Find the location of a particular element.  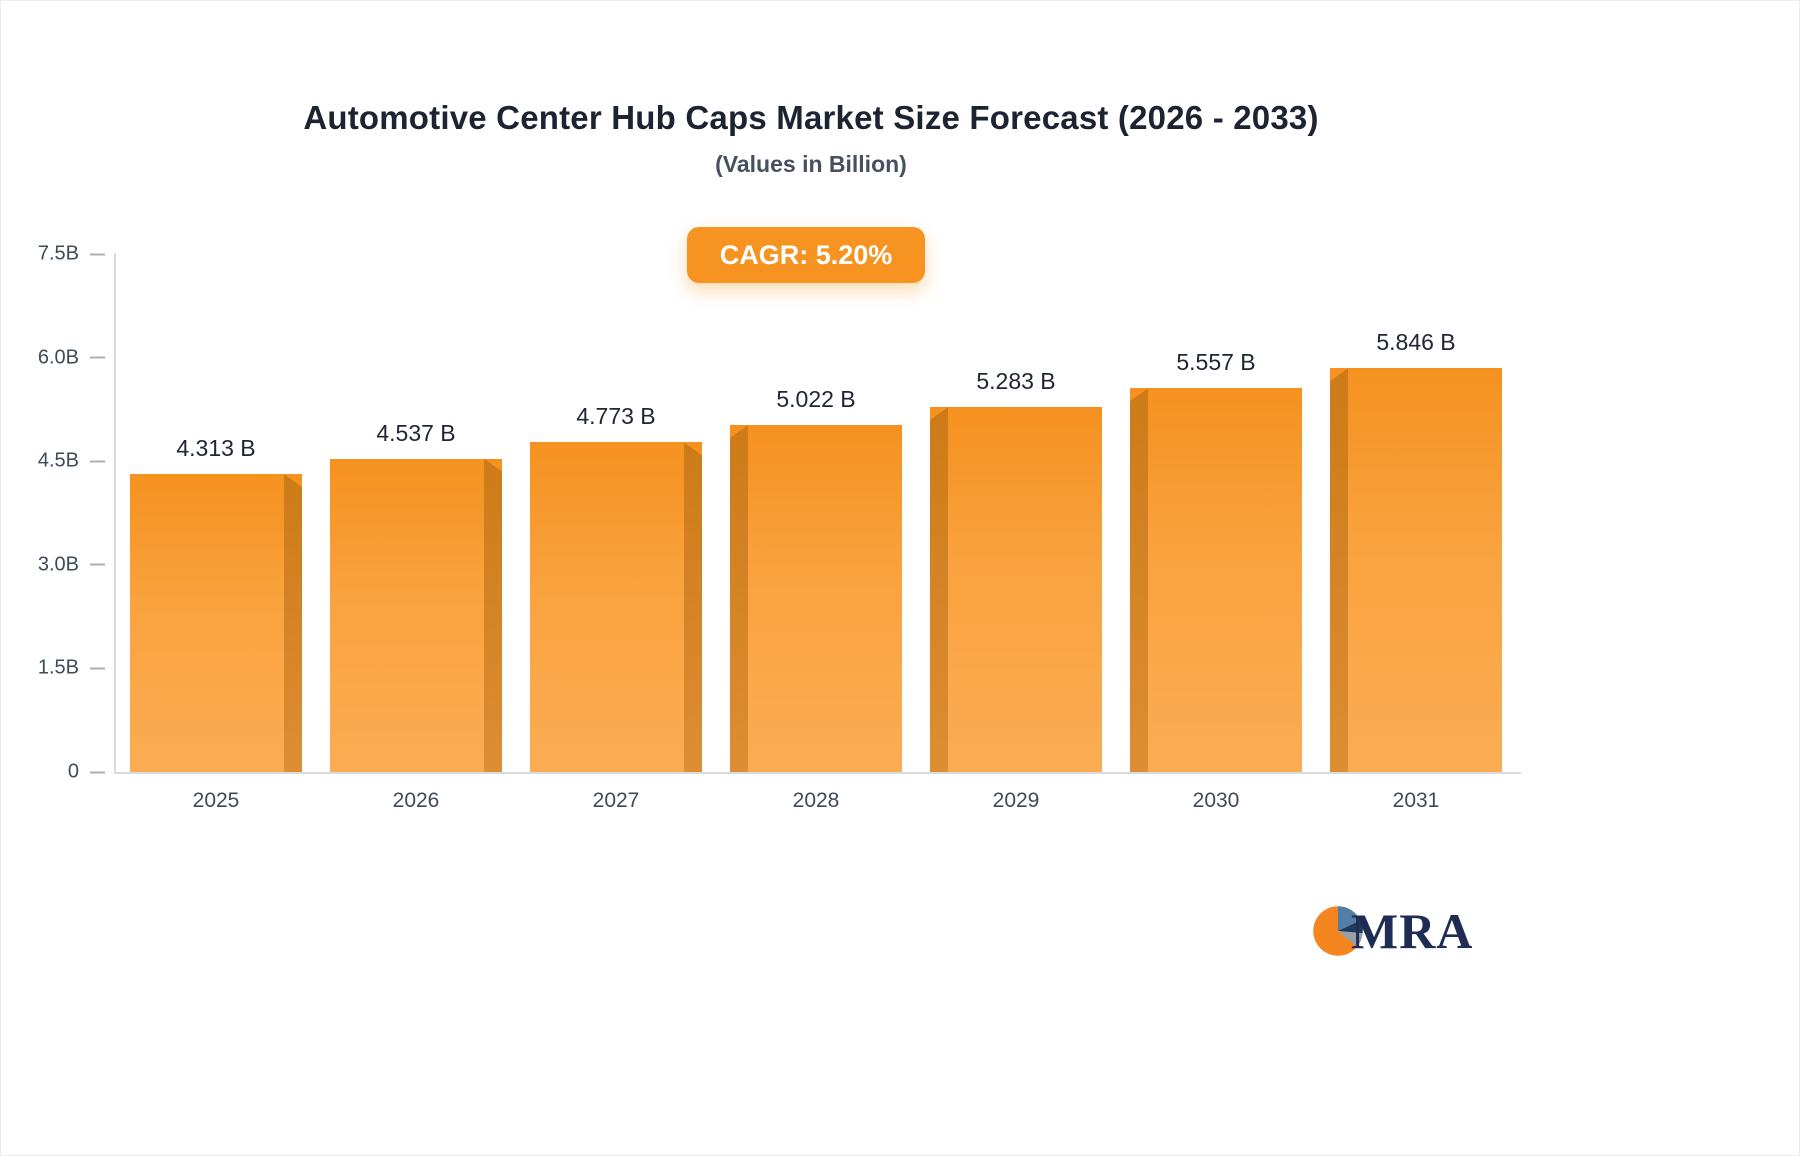

brand-logo: MRA is located at coordinates (1392, 931).